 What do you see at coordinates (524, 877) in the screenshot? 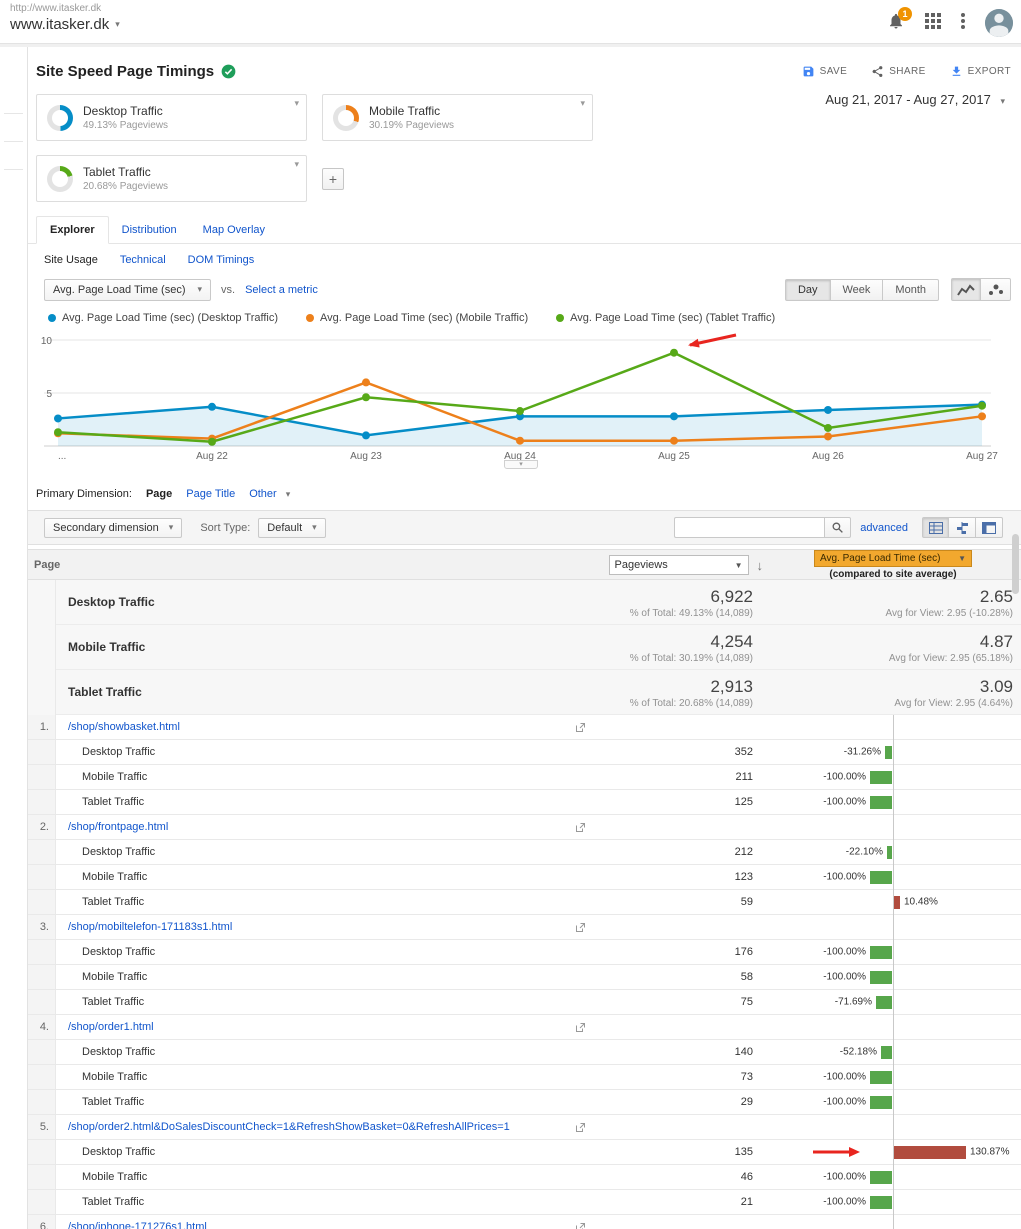
I see `device-row: Mobile Traffic 123 -100.00%` at bounding box center [524, 877].